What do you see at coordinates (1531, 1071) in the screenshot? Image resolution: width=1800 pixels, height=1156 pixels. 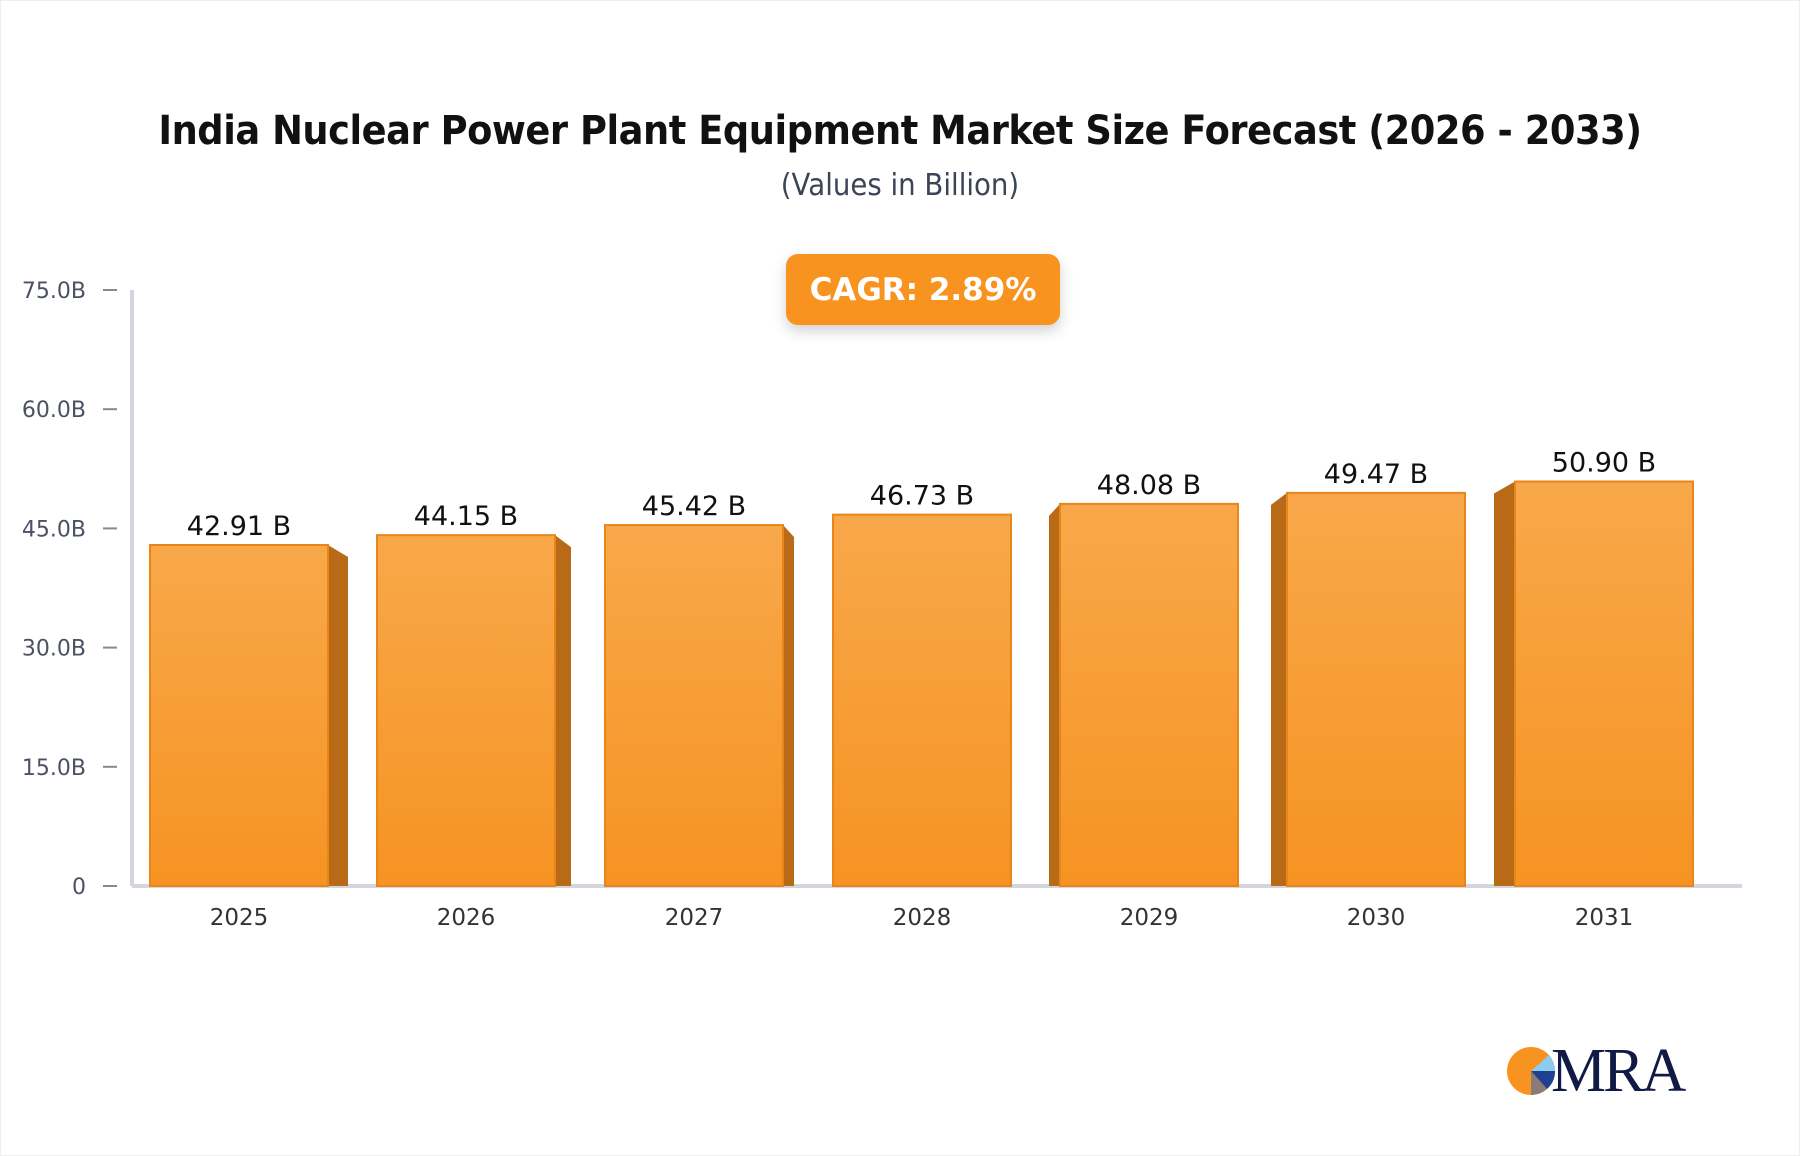 I see `mra-logo` at bounding box center [1531, 1071].